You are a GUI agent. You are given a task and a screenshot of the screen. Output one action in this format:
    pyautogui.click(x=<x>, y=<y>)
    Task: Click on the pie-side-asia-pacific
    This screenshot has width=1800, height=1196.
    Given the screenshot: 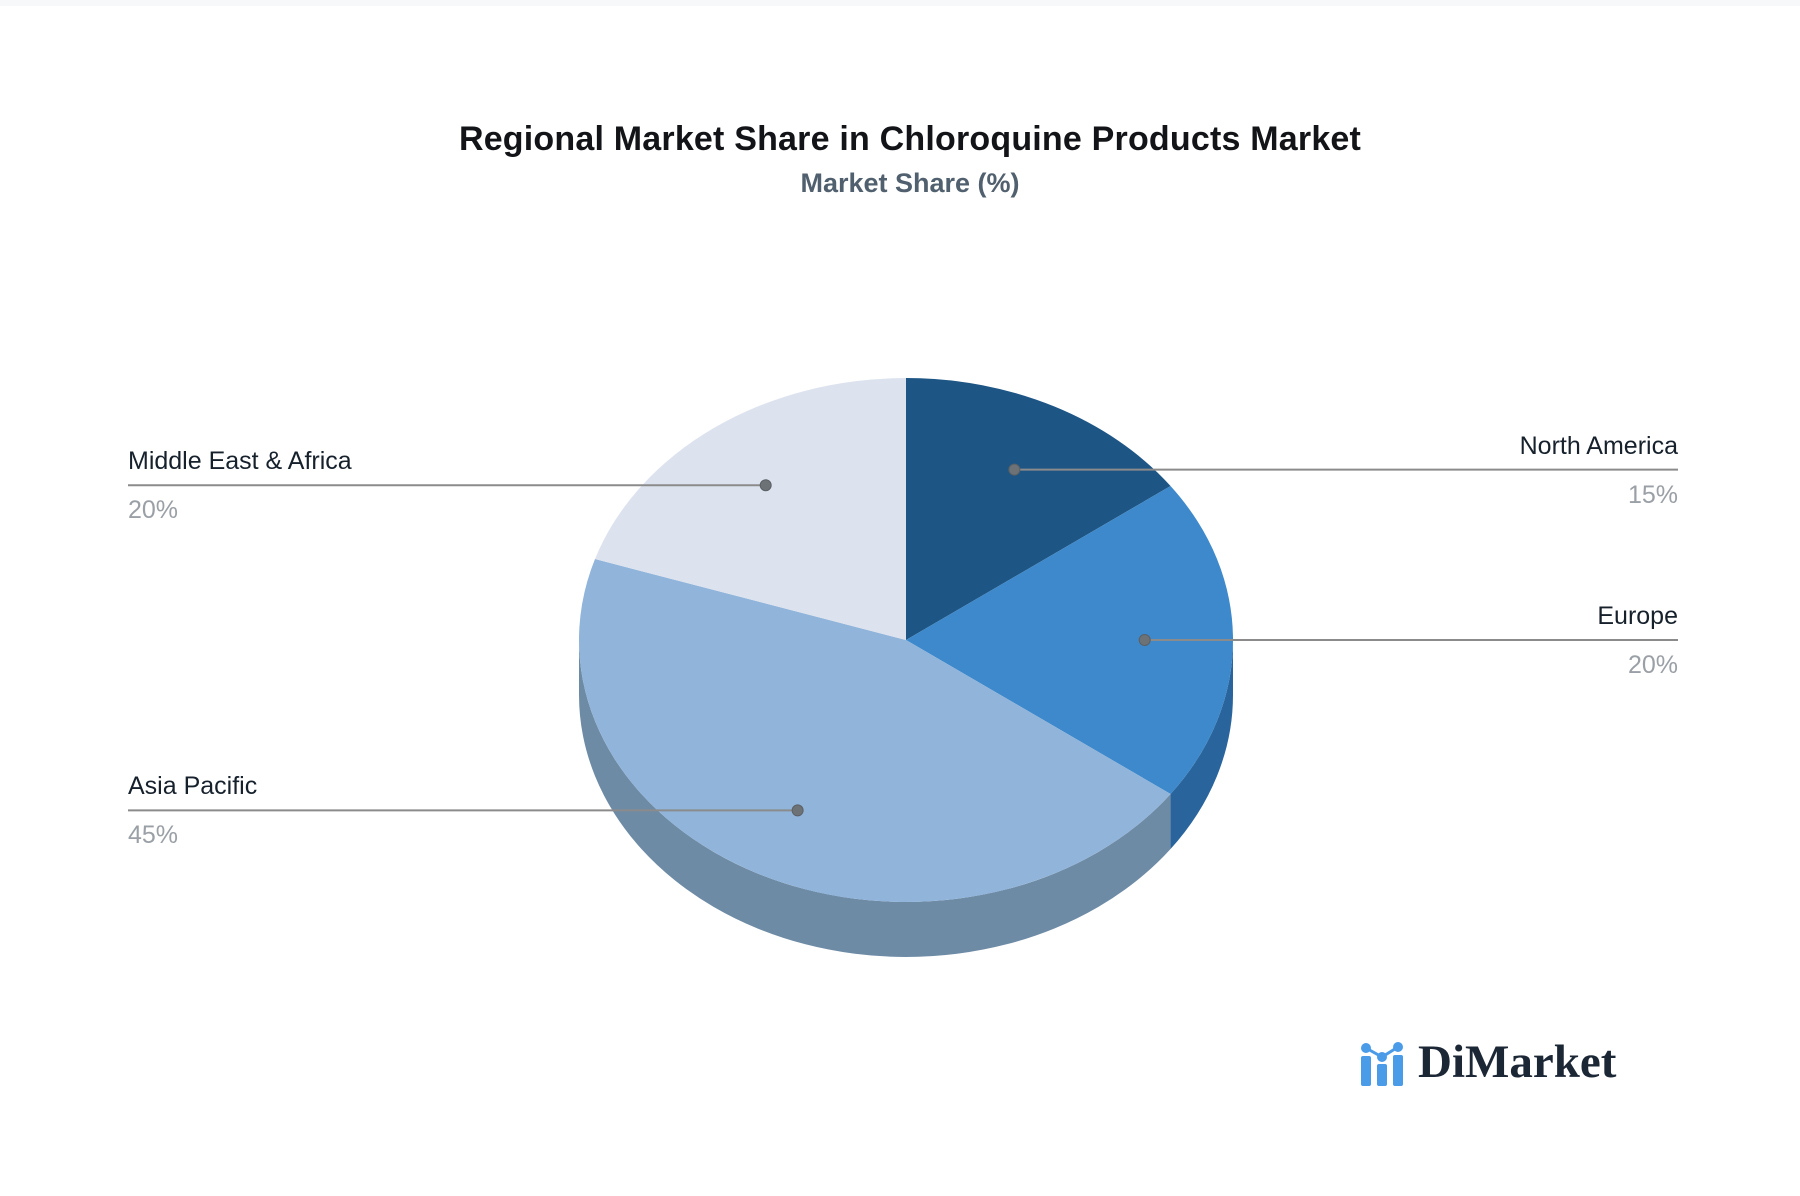 What is the action you would take?
    pyautogui.click(x=875, y=799)
    